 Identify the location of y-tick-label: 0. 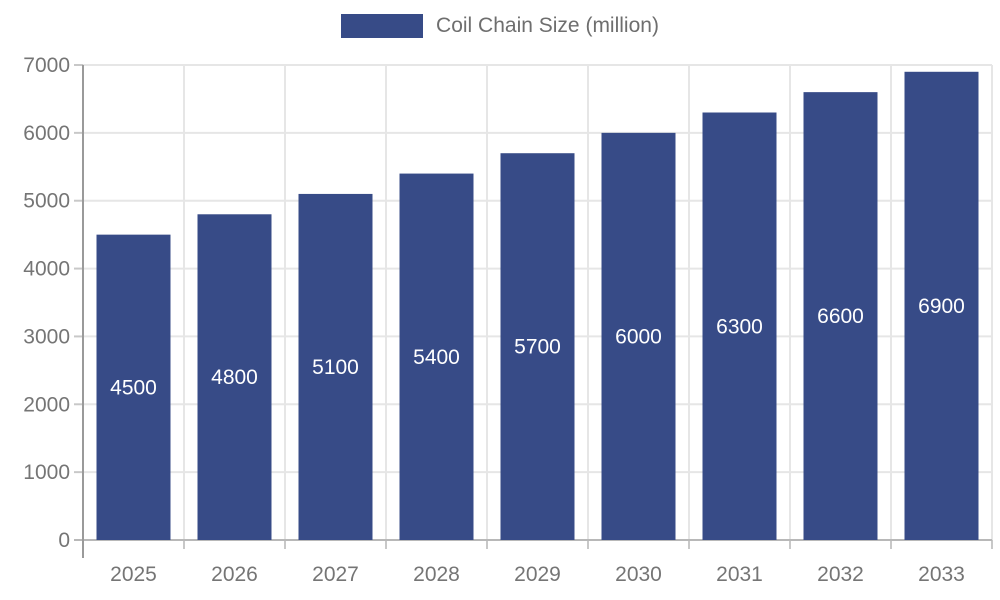
(64, 540).